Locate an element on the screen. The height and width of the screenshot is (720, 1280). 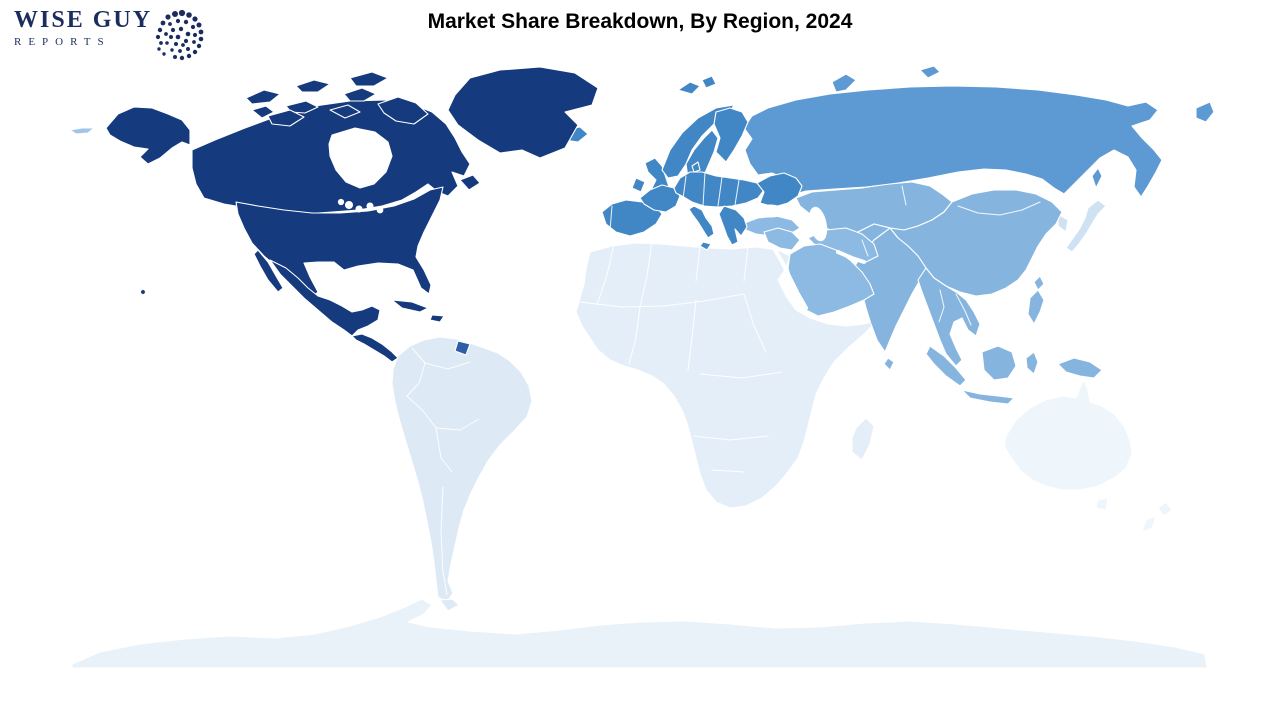
denmark is located at coordinates (696, 167).